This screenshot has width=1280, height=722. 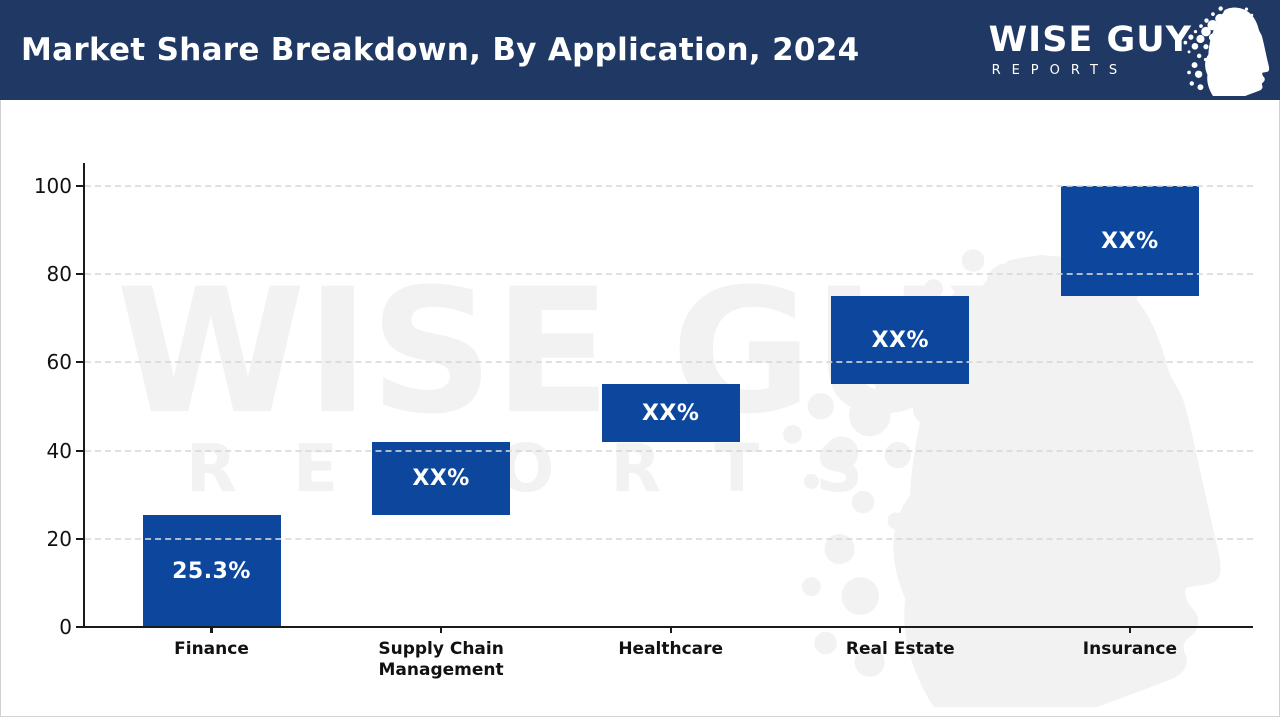 What do you see at coordinates (59, 362) in the screenshot?
I see `y-tick-label: 60` at bounding box center [59, 362].